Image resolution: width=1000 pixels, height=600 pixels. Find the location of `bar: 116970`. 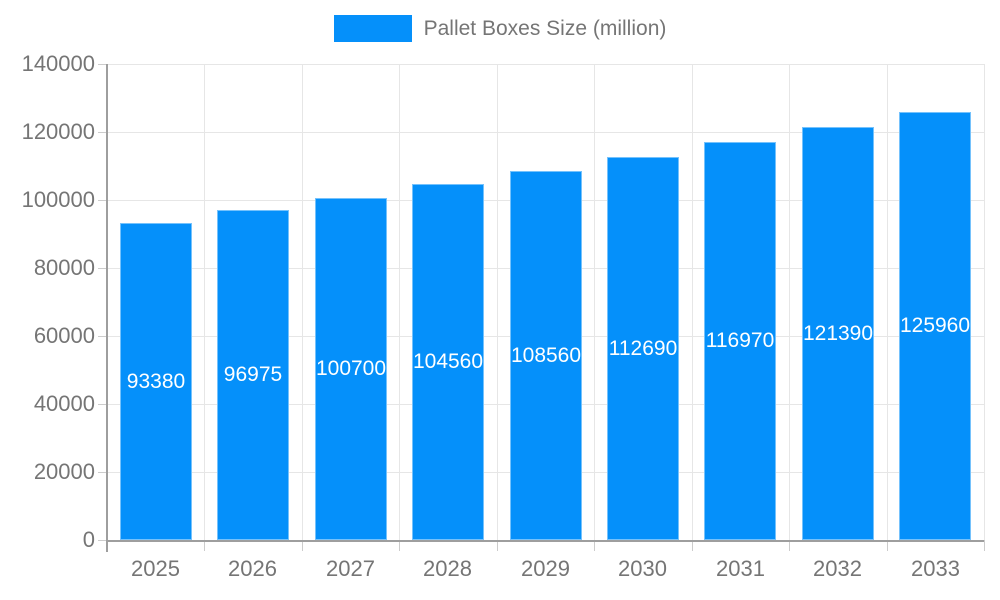

bar: 116970 is located at coordinates (740, 341).